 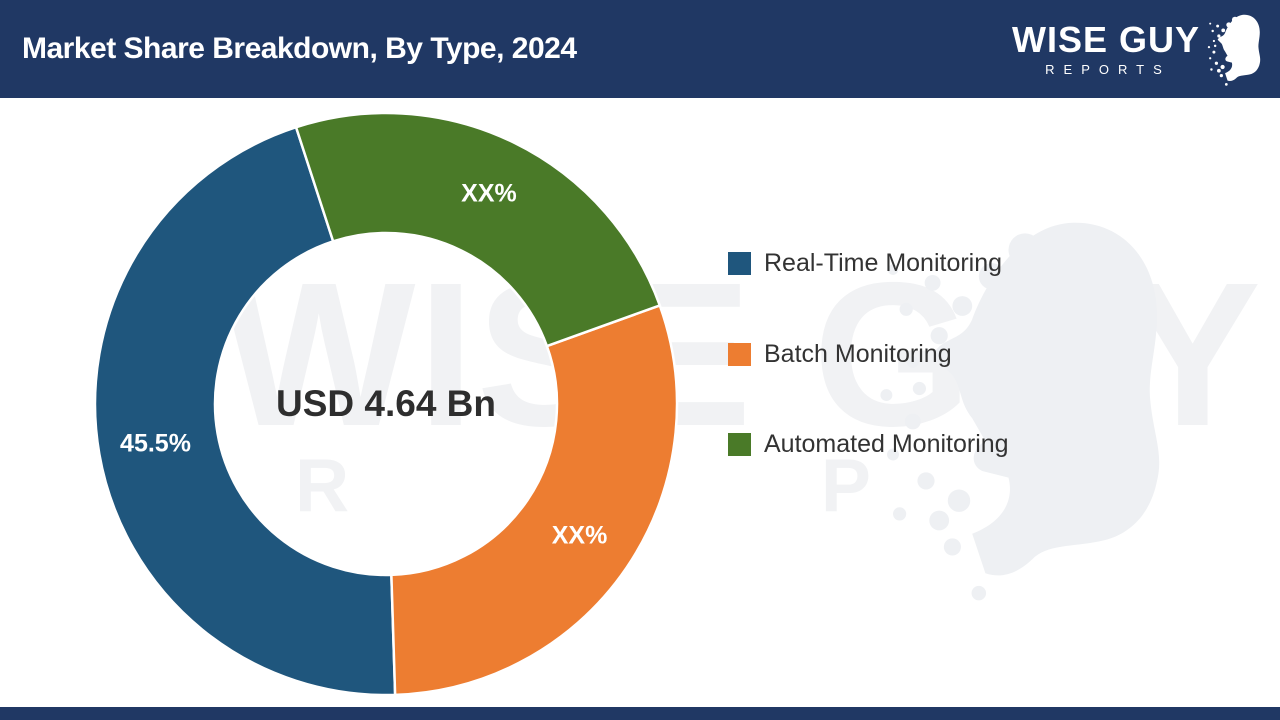 I want to click on legend-swatch-real-time, so click(x=739, y=264).